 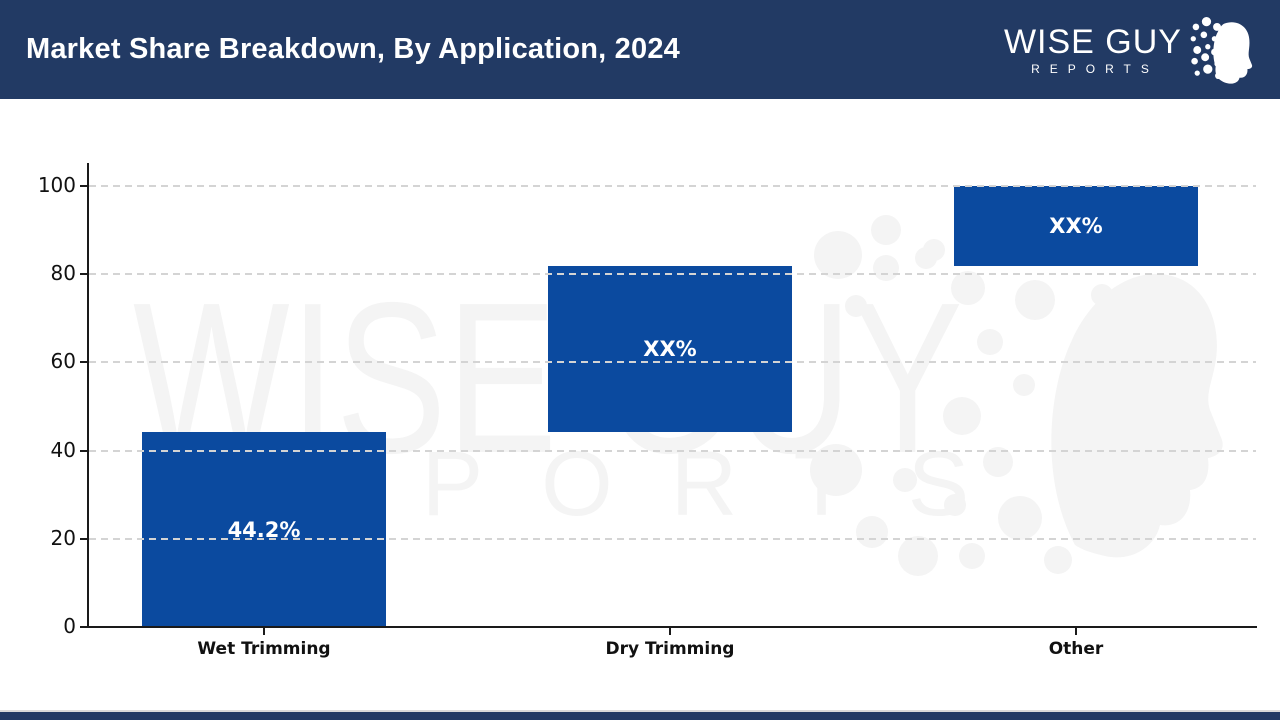 I want to click on logo-text: WISE GUY REPORTS, so click(x=1093, y=50).